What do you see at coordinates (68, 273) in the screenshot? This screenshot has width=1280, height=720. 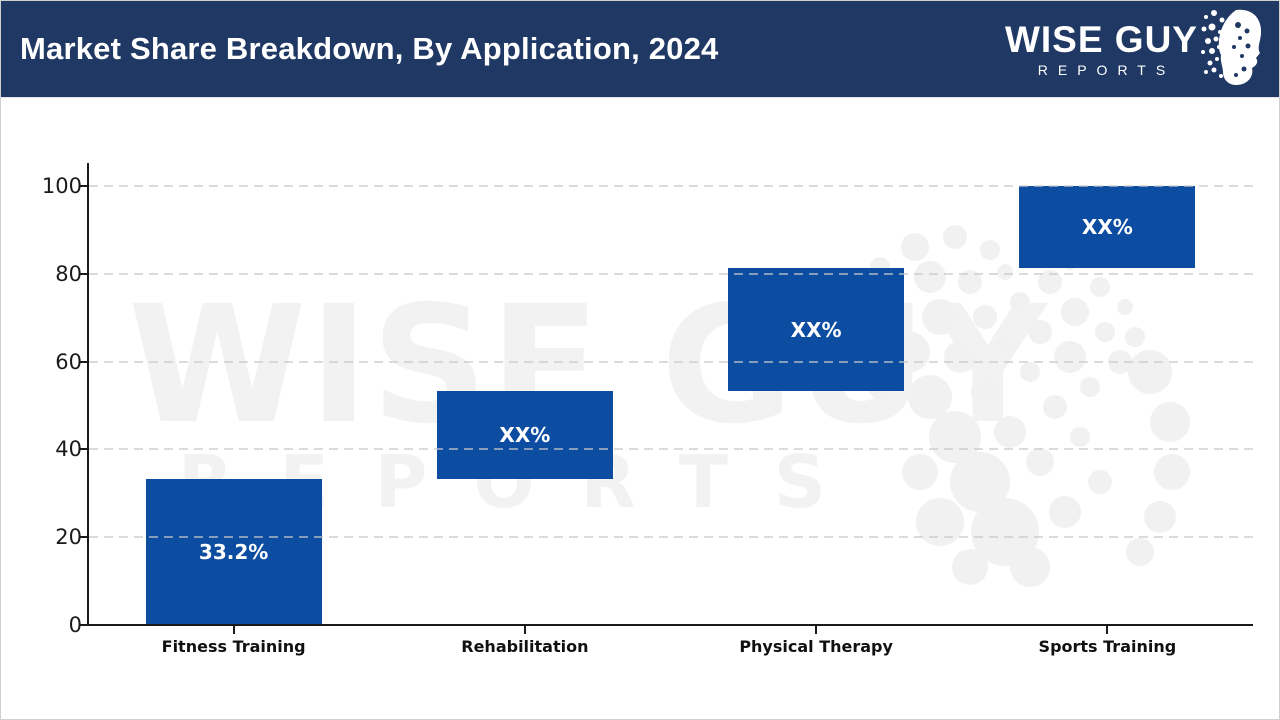 I see `y-tick-label: 80` at bounding box center [68, 273].